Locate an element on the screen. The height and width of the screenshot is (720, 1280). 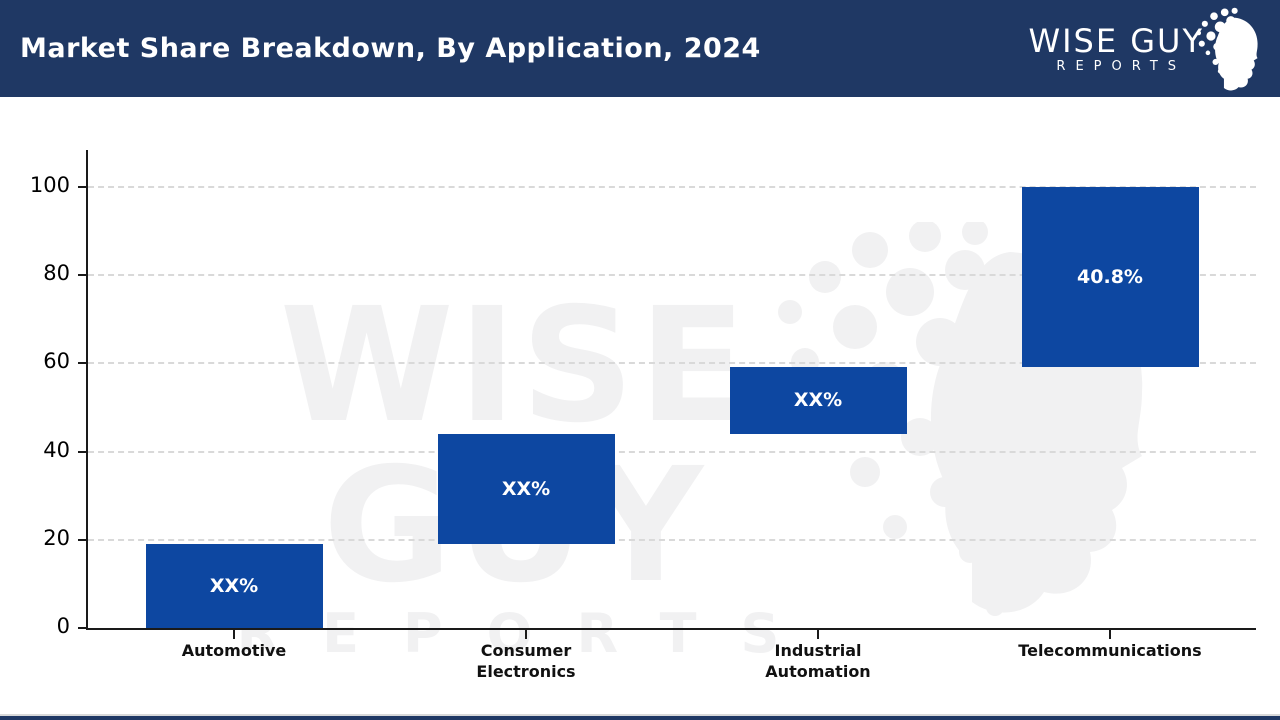
x-axis-spine is located at coordinates (671, 629).